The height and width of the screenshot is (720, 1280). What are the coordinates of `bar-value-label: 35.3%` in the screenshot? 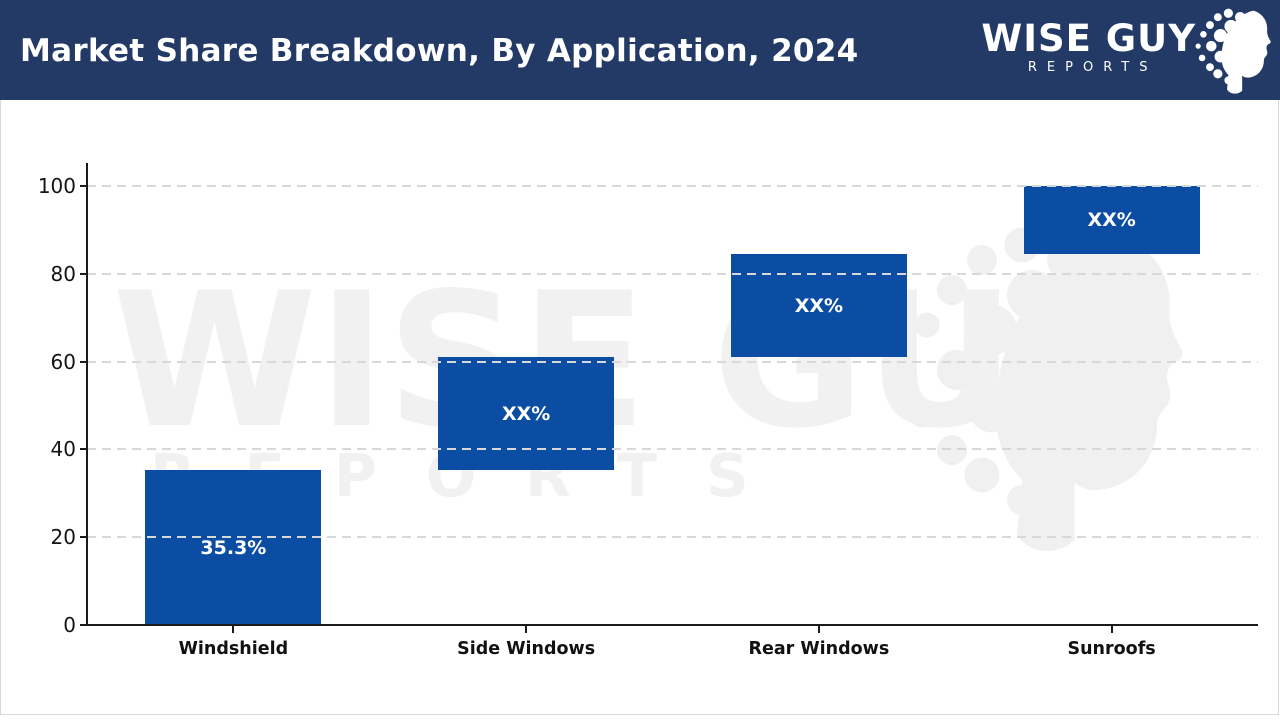 It's located at (233, 547).